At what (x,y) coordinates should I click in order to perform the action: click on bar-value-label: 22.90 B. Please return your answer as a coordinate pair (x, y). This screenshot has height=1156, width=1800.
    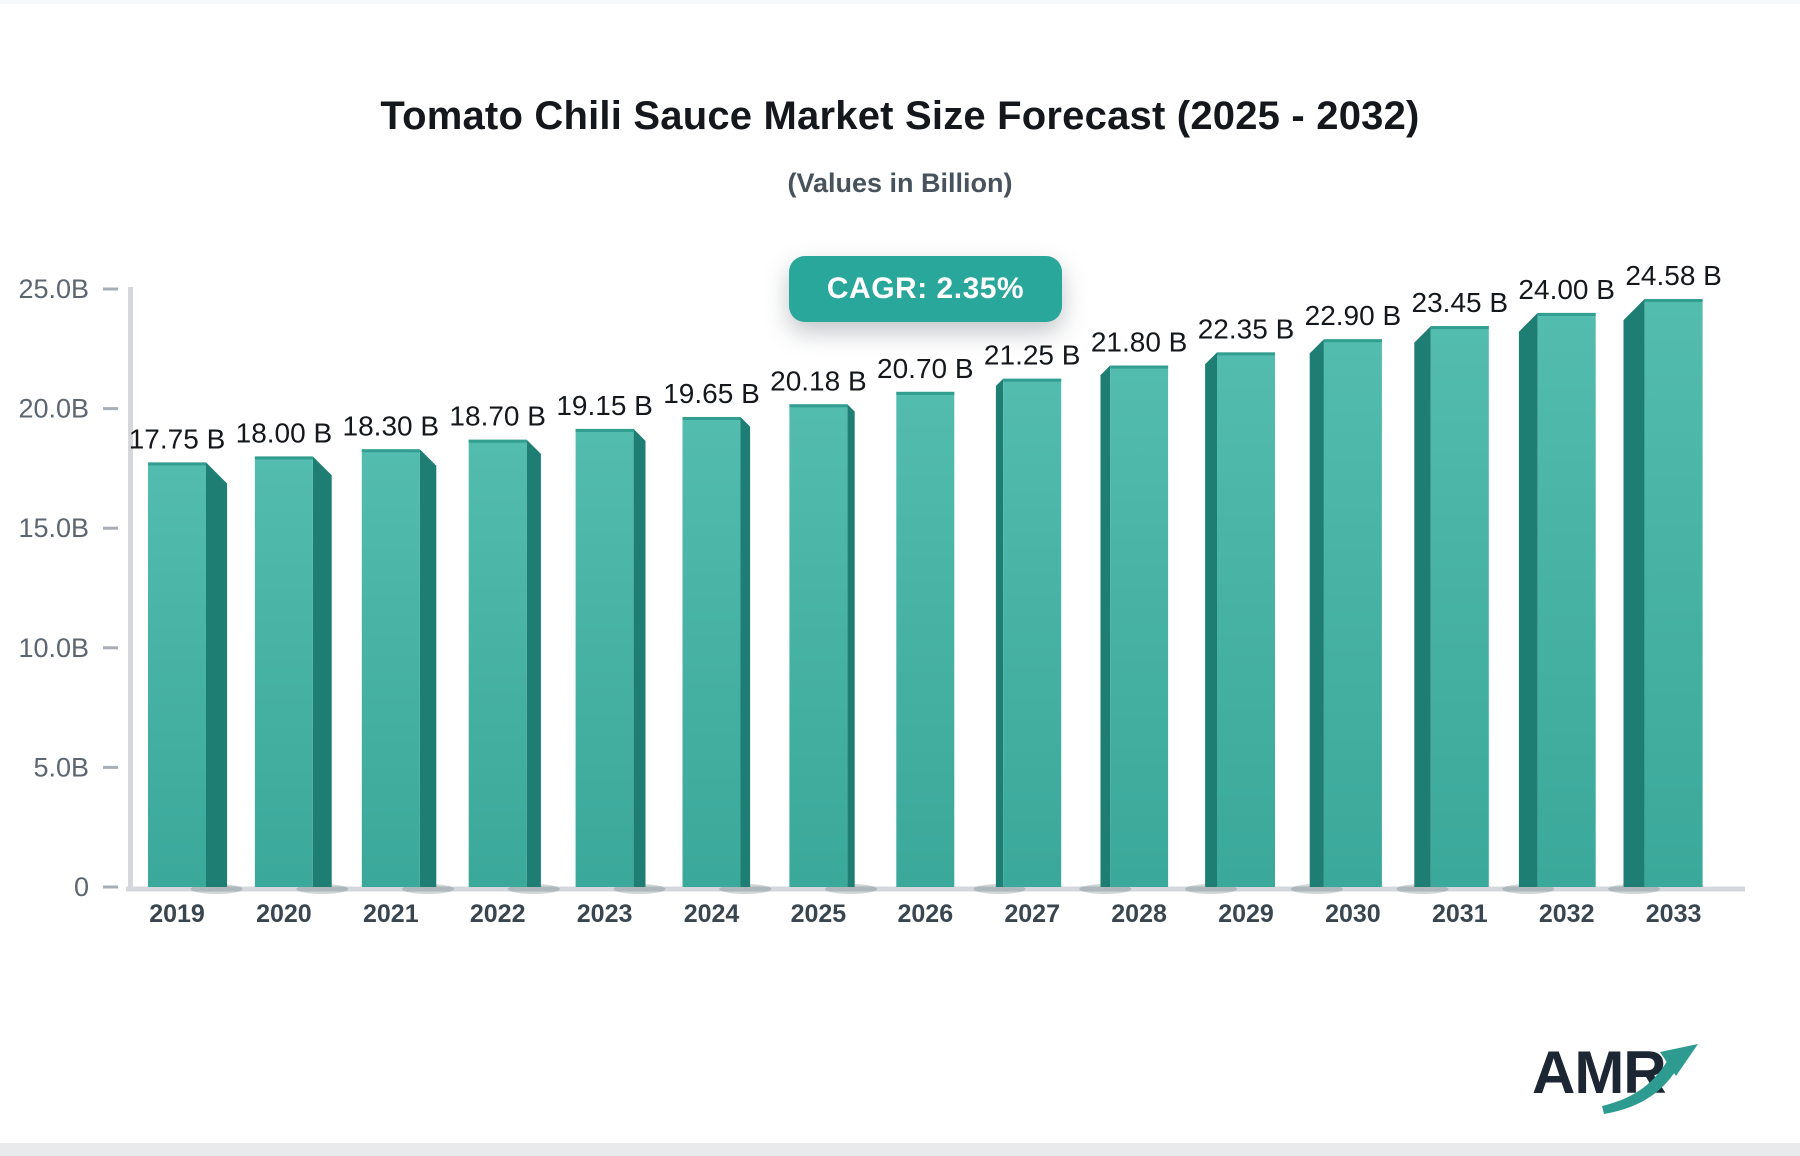
    Looking at the image, I should click on (1353, 315).